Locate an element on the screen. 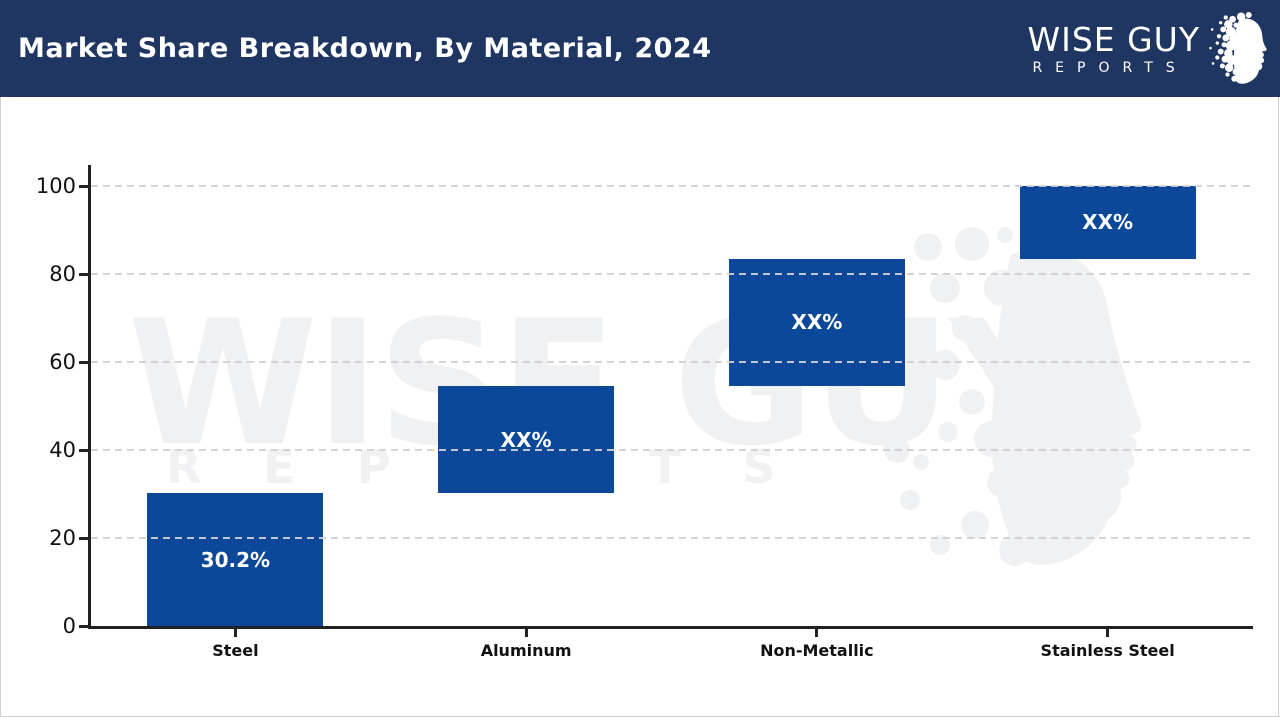 The image size is (1280, 720). y-axis-tick-label: 80 is located at coordinates (62, 274).